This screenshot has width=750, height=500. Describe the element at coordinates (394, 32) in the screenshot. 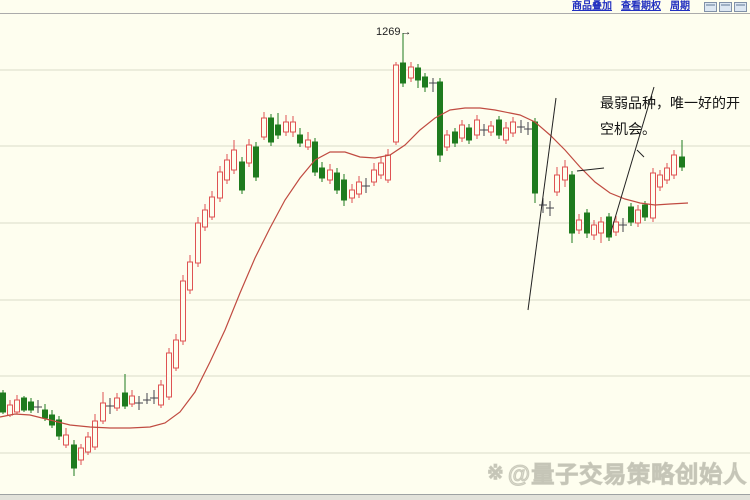

I see `high-price-label: 1269→` at that location.